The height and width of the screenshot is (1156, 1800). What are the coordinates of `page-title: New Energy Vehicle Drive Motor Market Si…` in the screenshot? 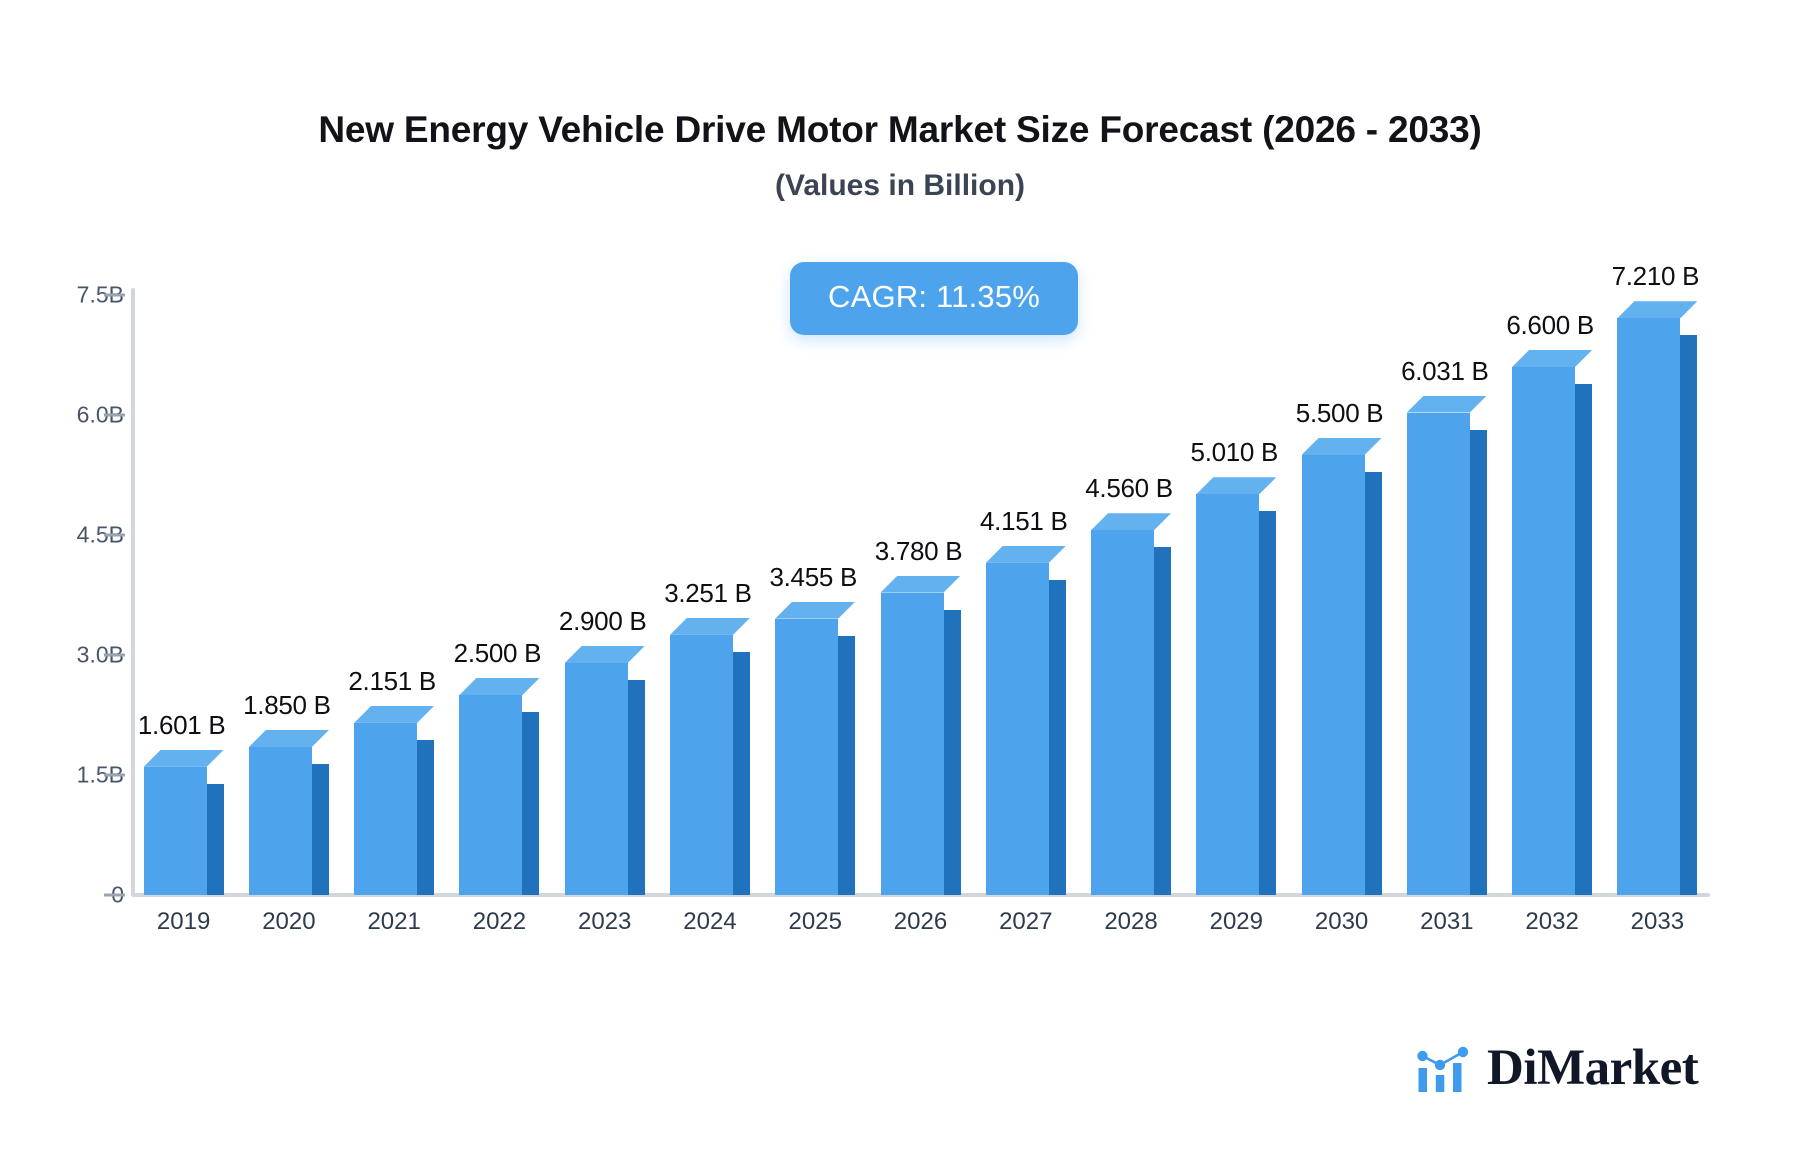 It's located at (900, 129).